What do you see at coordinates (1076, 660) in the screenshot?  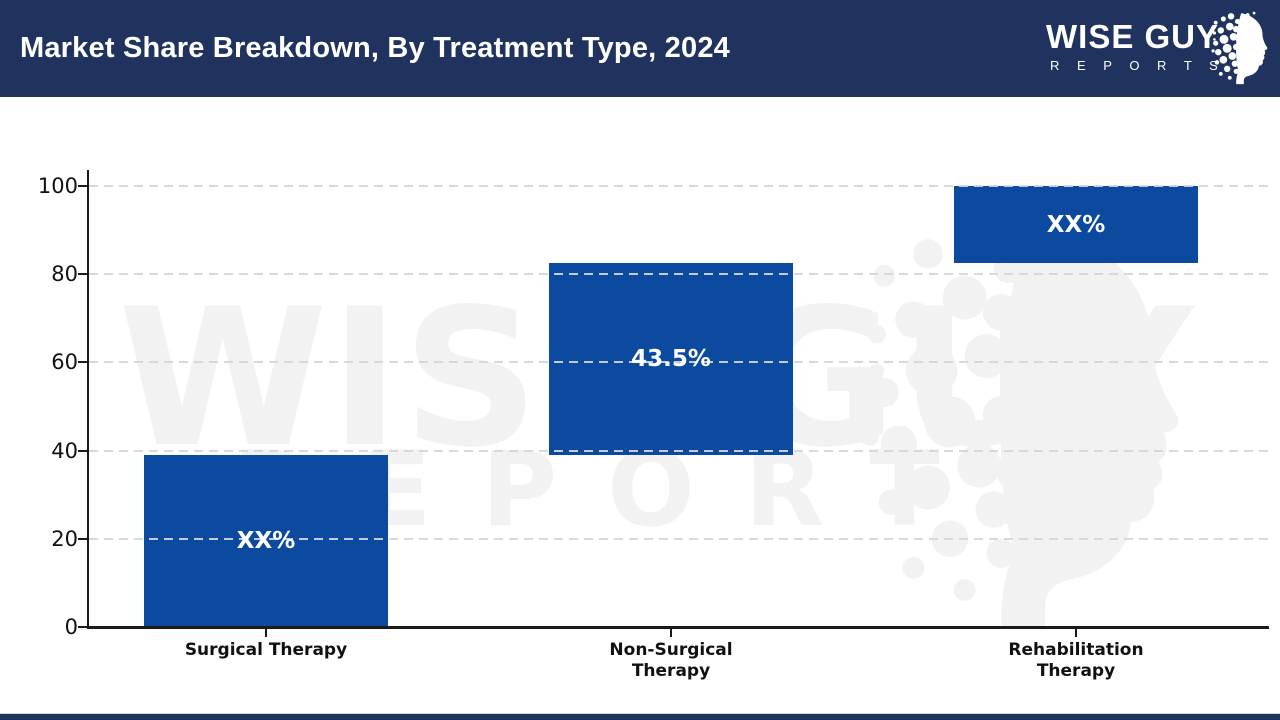 I see `category-label: Rehabilitation Therapy` at bounding box center [1076, 660].